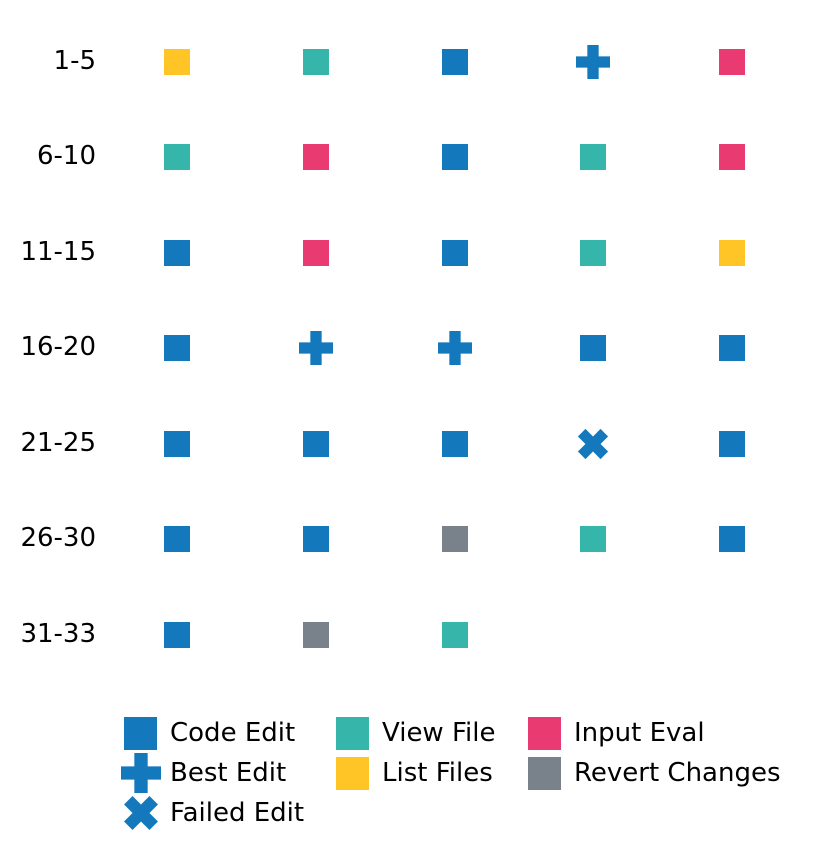 The image size is (813, 852). Describe the element at coordinates (58, 537) in the screenshot. I see `row-label-26-30: 26-30` at that location.